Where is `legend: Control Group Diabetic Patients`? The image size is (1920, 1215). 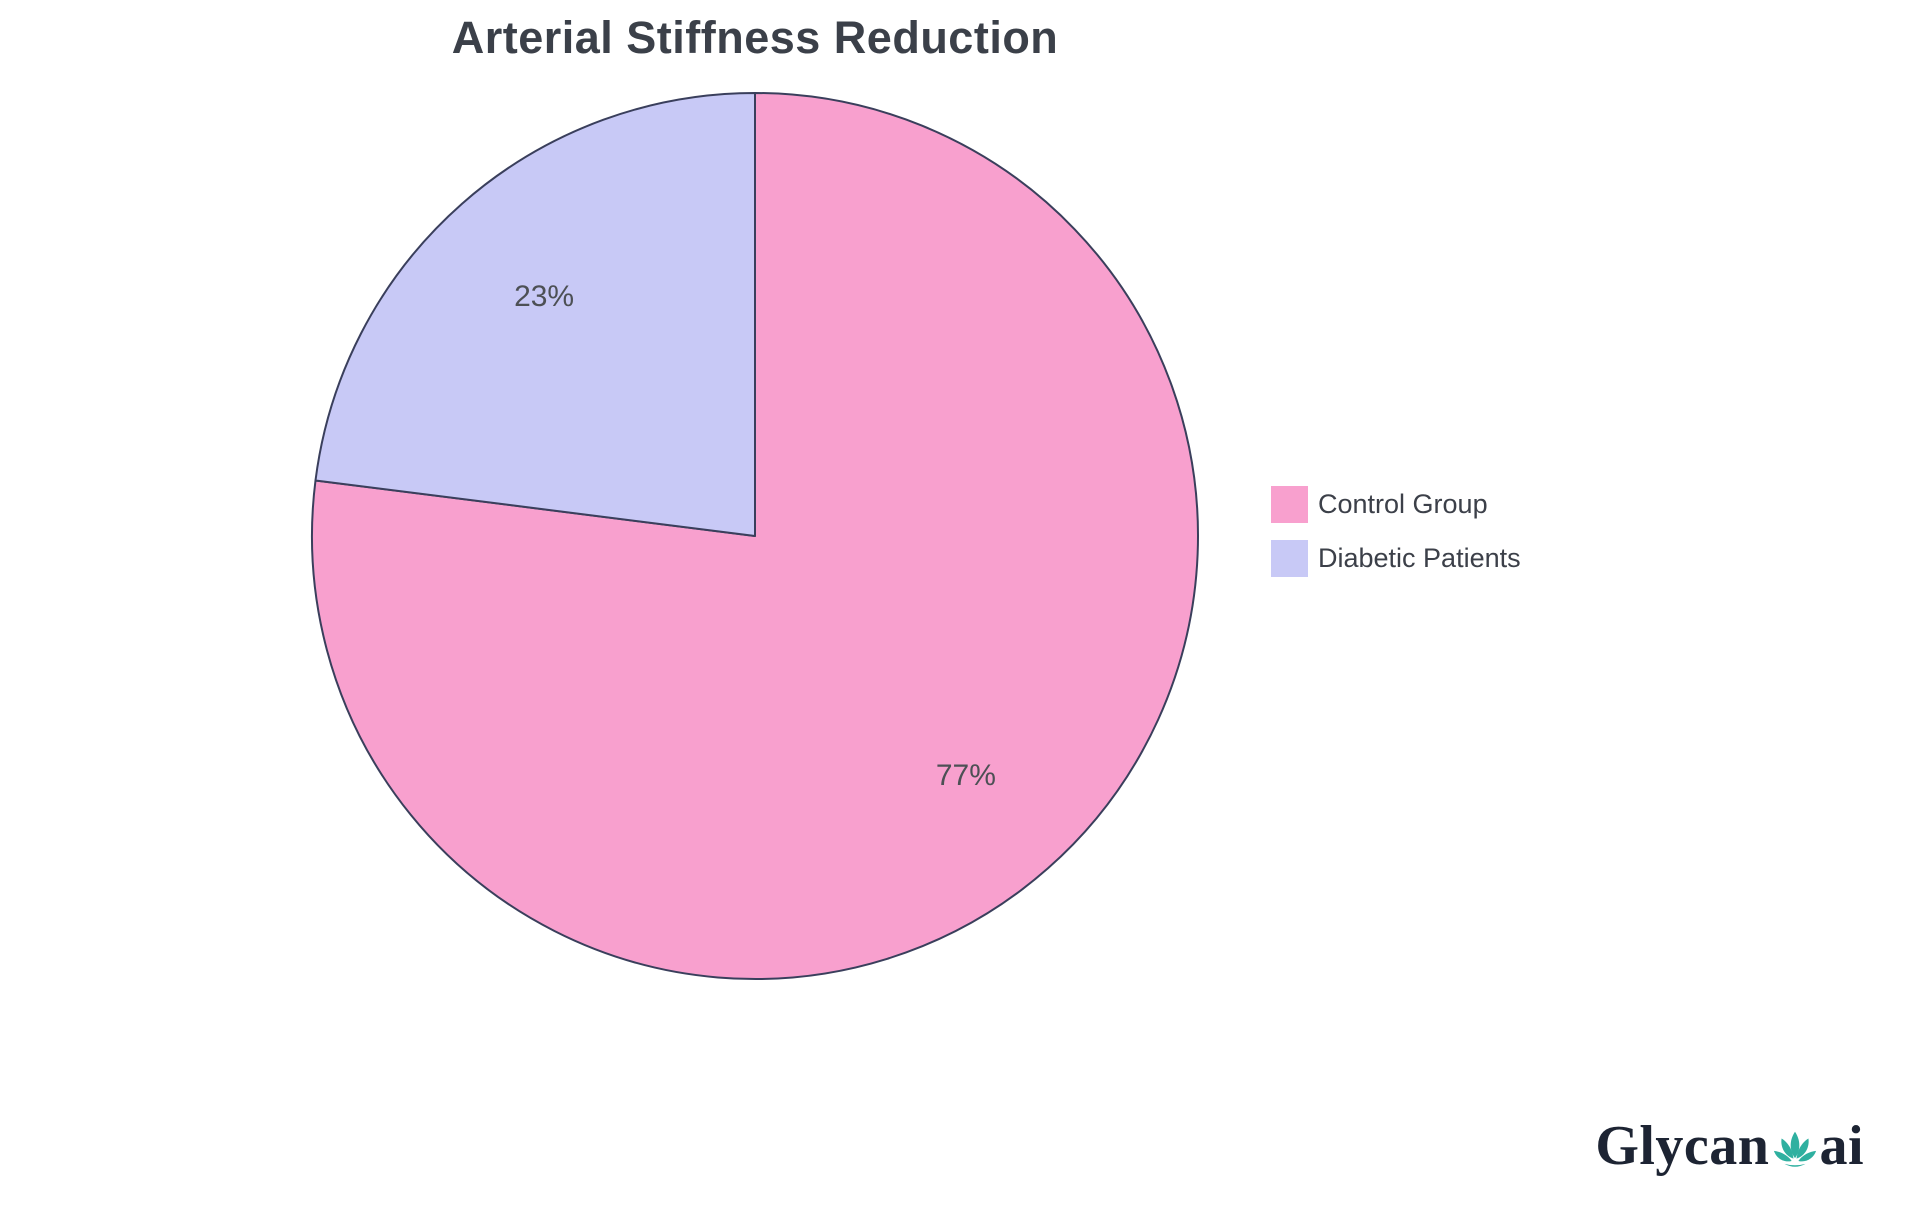
legend: Control Group Diabetic Patients is located at coordinates (1396, 531).